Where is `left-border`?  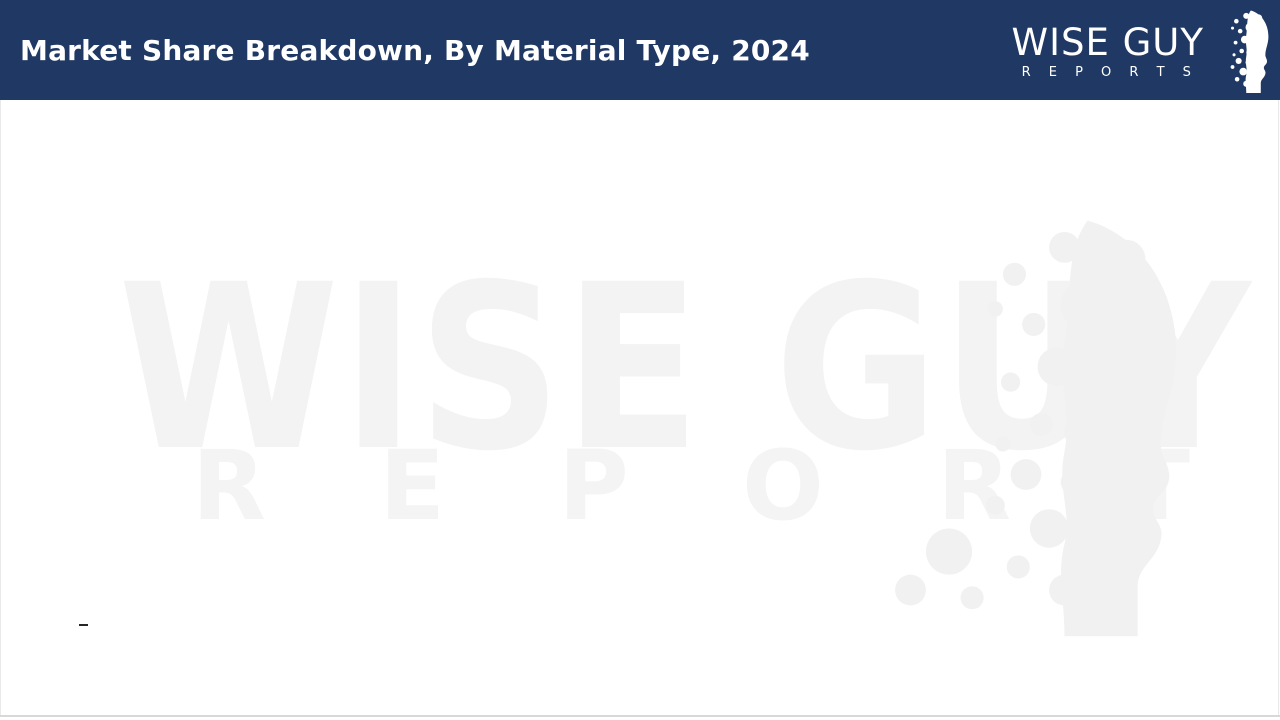
left-border is located at coordinates (0, 408).